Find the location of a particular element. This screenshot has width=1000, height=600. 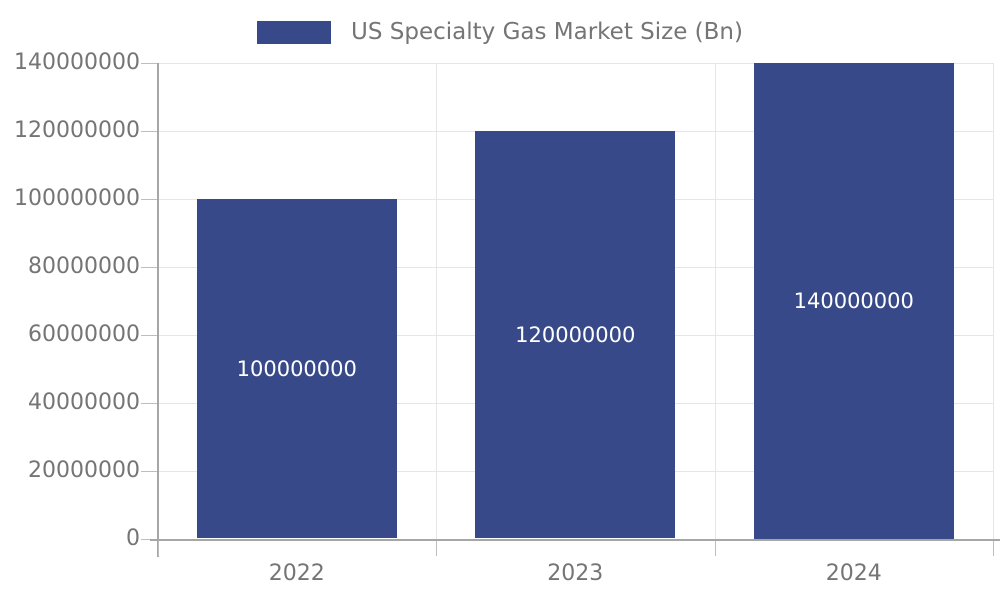

y-tick-label: 100000000 is located at coordinates (77, 198).